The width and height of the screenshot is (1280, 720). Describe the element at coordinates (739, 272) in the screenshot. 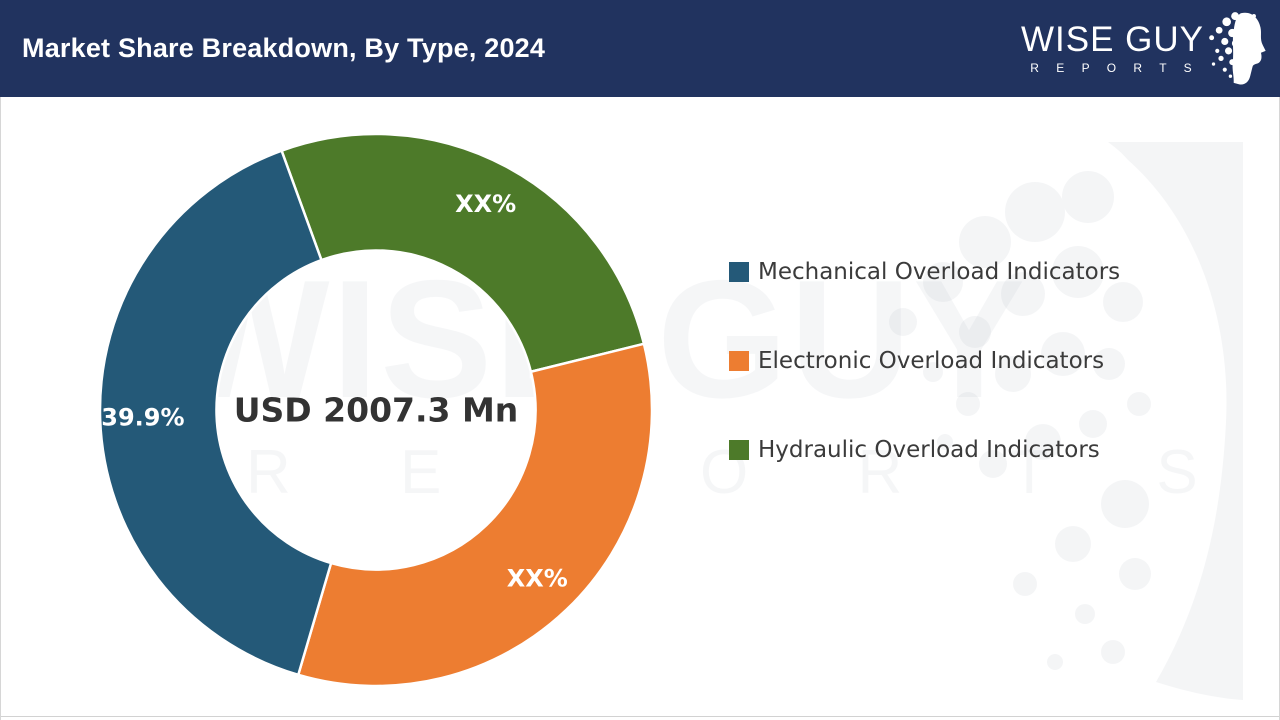

I see `legend-swatch-mechanical` at that location.